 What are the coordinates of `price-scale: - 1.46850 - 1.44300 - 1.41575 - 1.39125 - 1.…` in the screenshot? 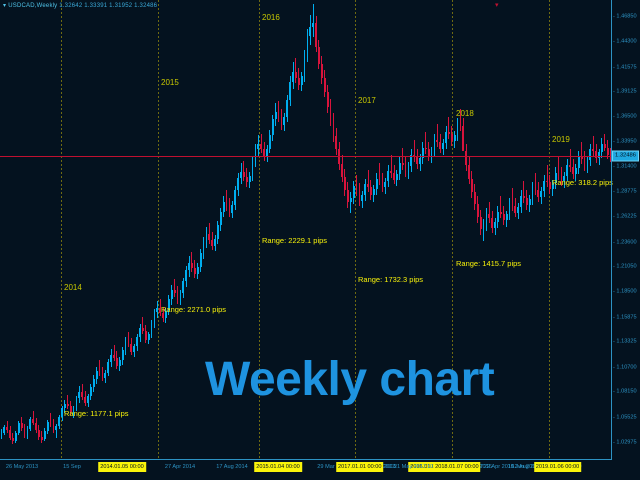 It's located at (626, 230).